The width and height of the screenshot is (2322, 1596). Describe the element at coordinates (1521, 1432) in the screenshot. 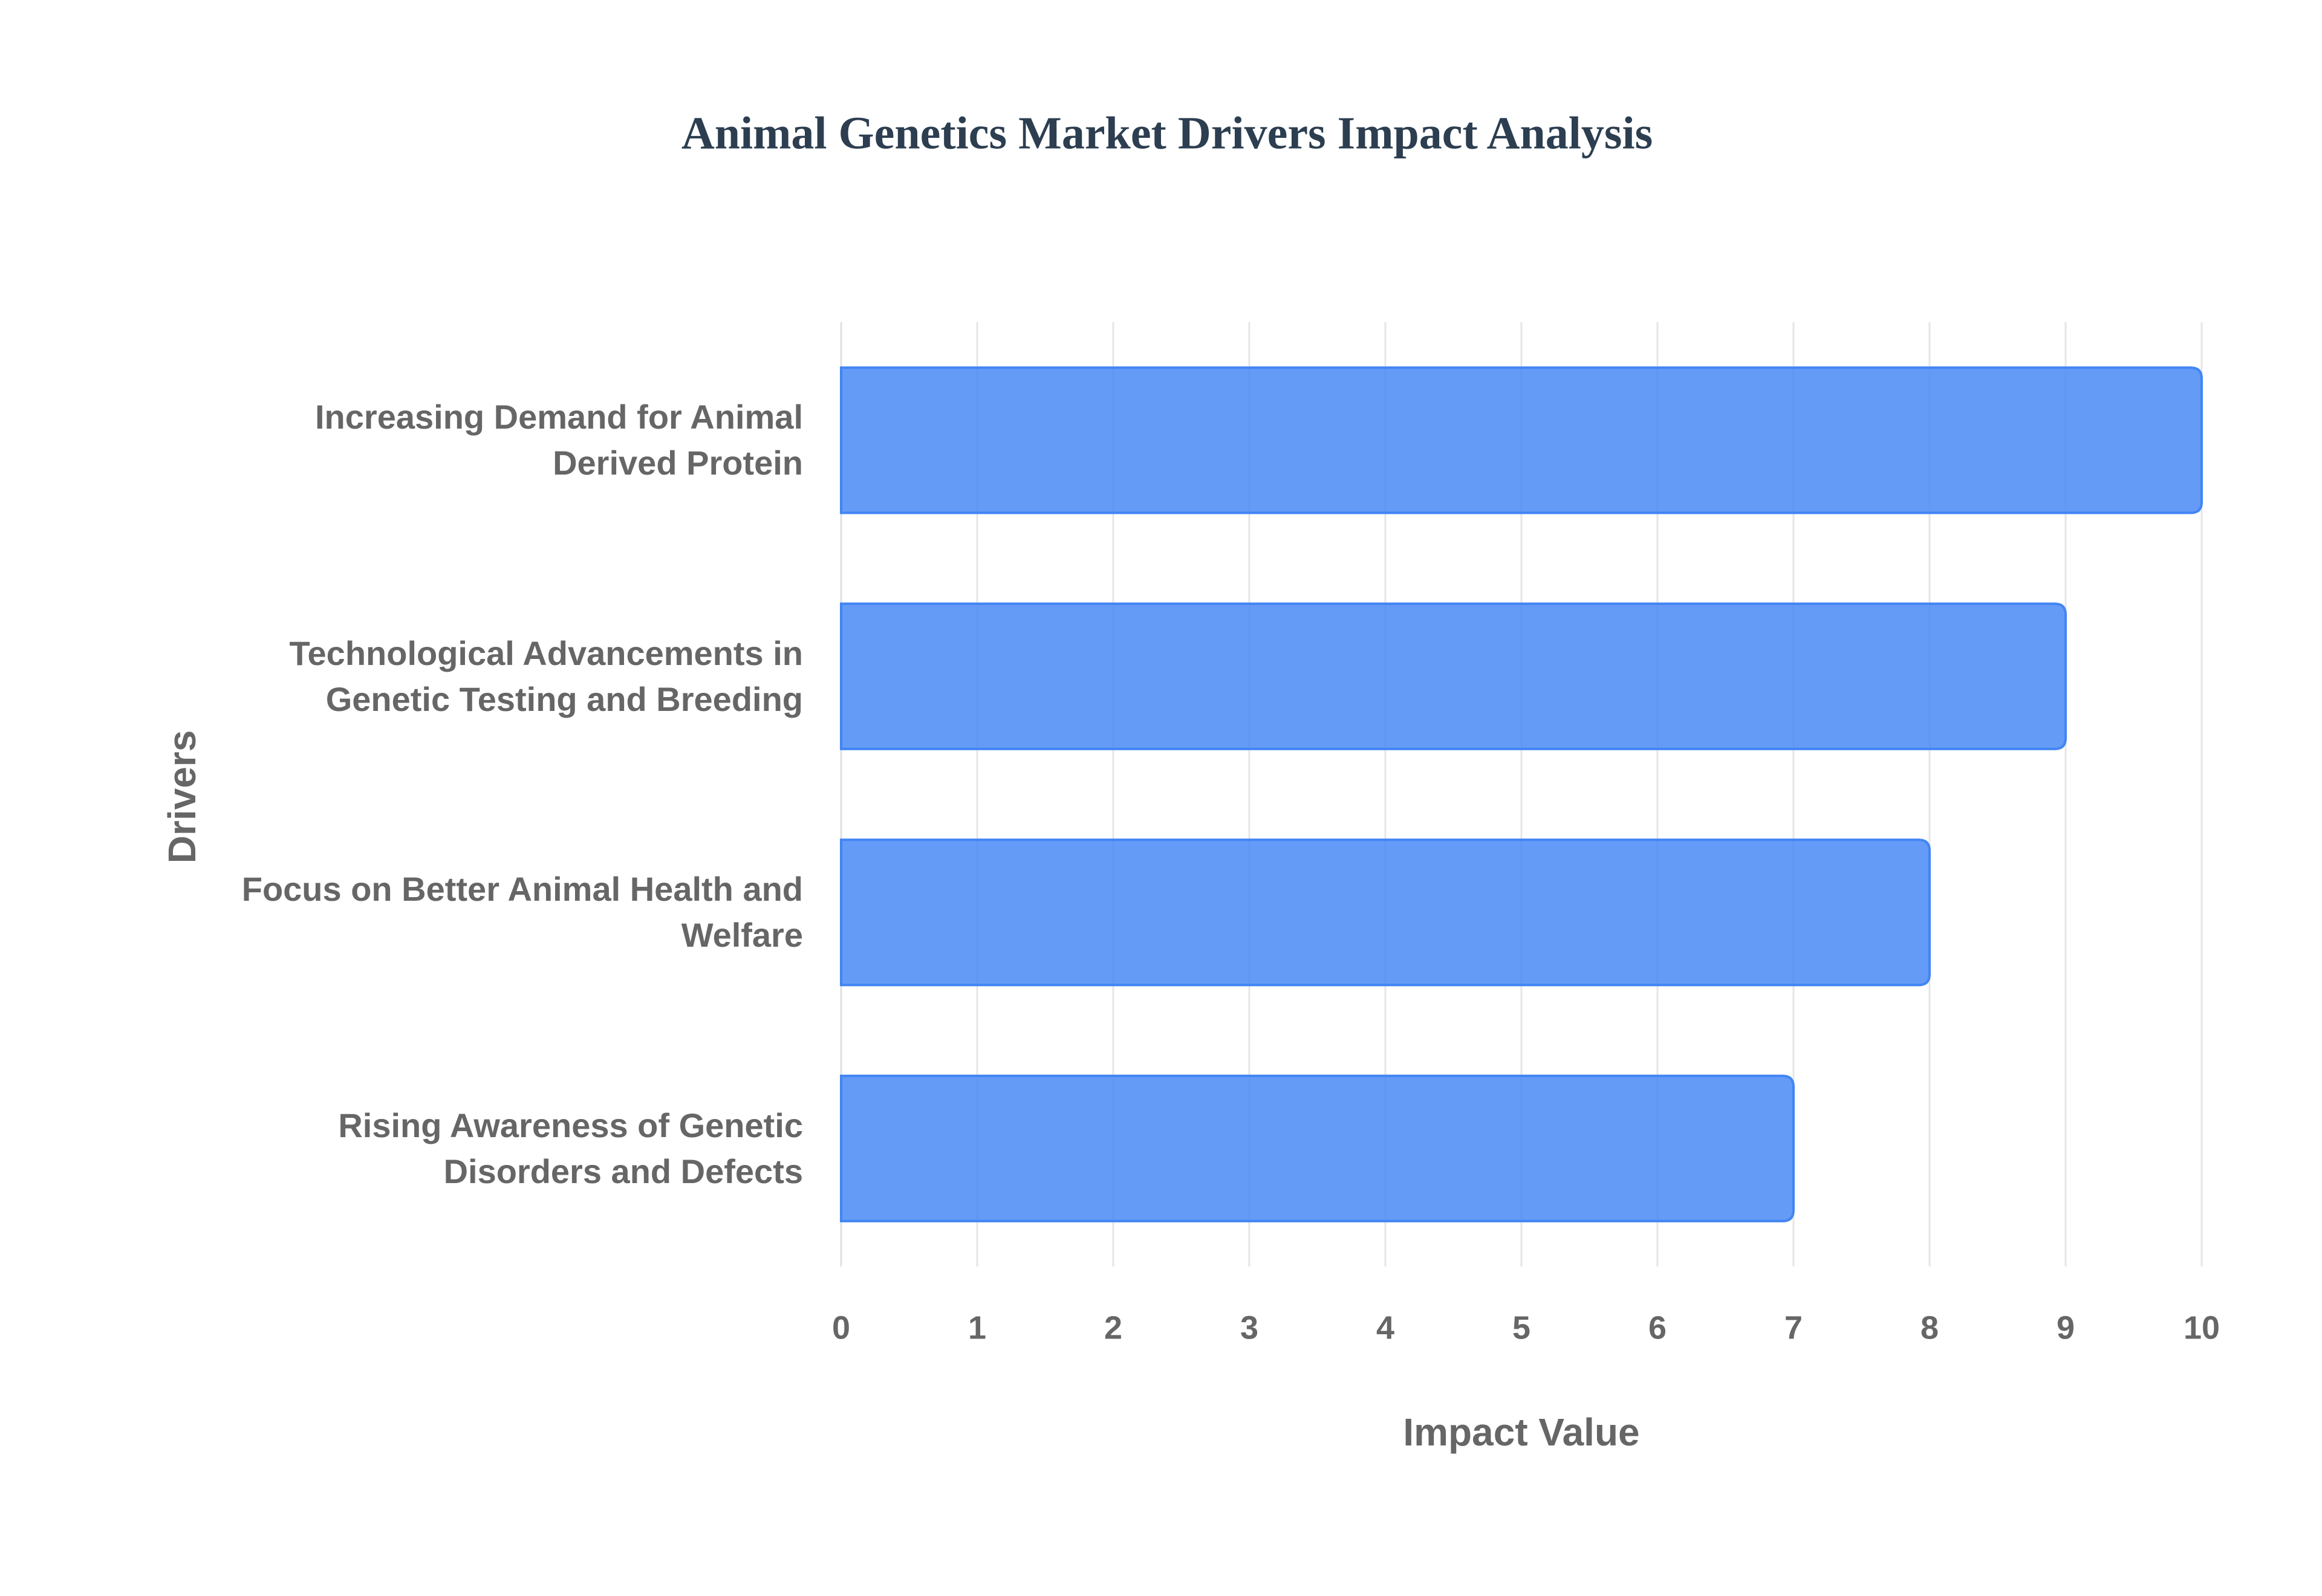

I see `x-axis-title: Impact Value` at that location.